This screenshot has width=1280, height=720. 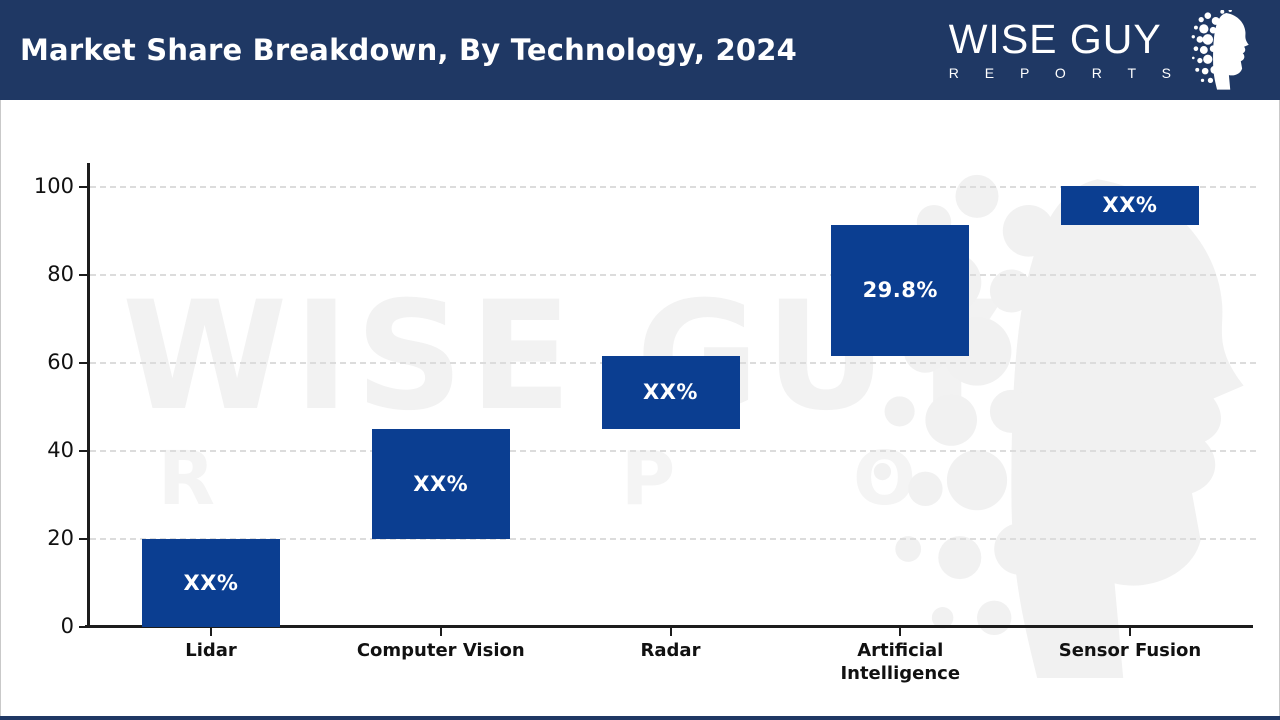 What do you see at coordinates (640, 718) in the screenshot?
I see `footer-bar` at bounding box center [640, 718].